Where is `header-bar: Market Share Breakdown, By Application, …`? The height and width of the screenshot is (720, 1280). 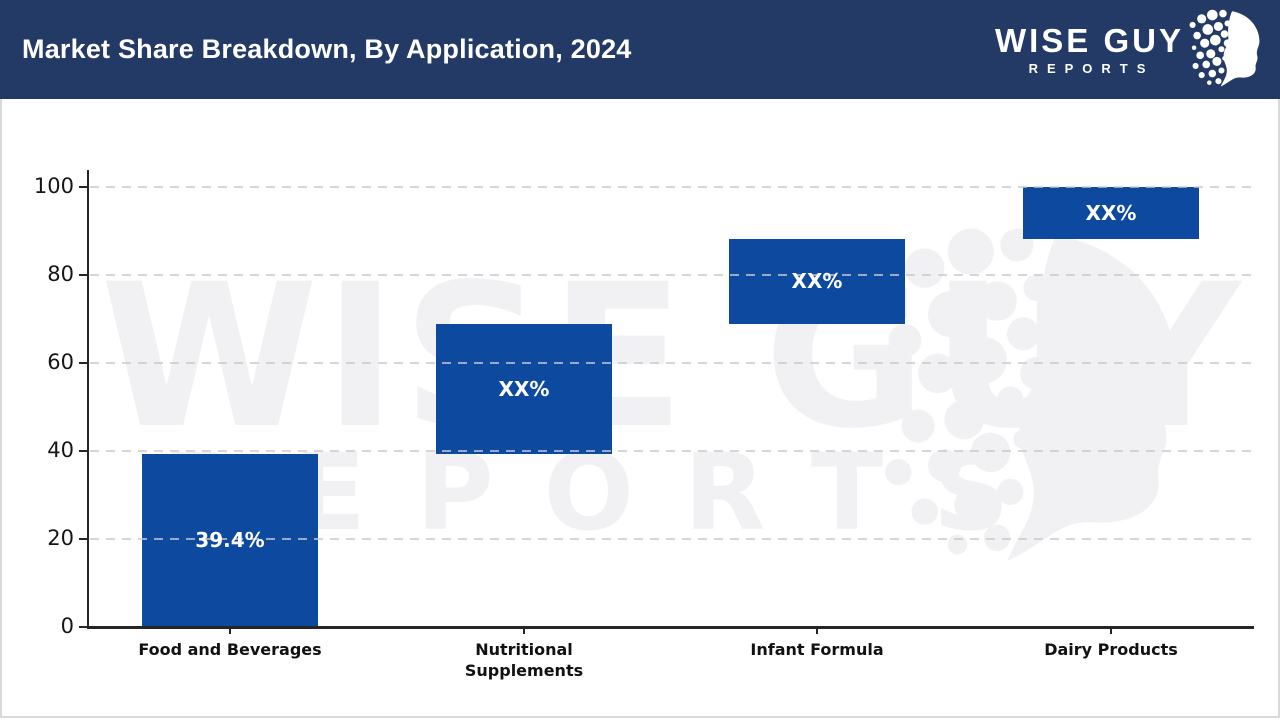
header-bar: Market Share Breakdown, By Application, … is located at coordinates (640, 49).